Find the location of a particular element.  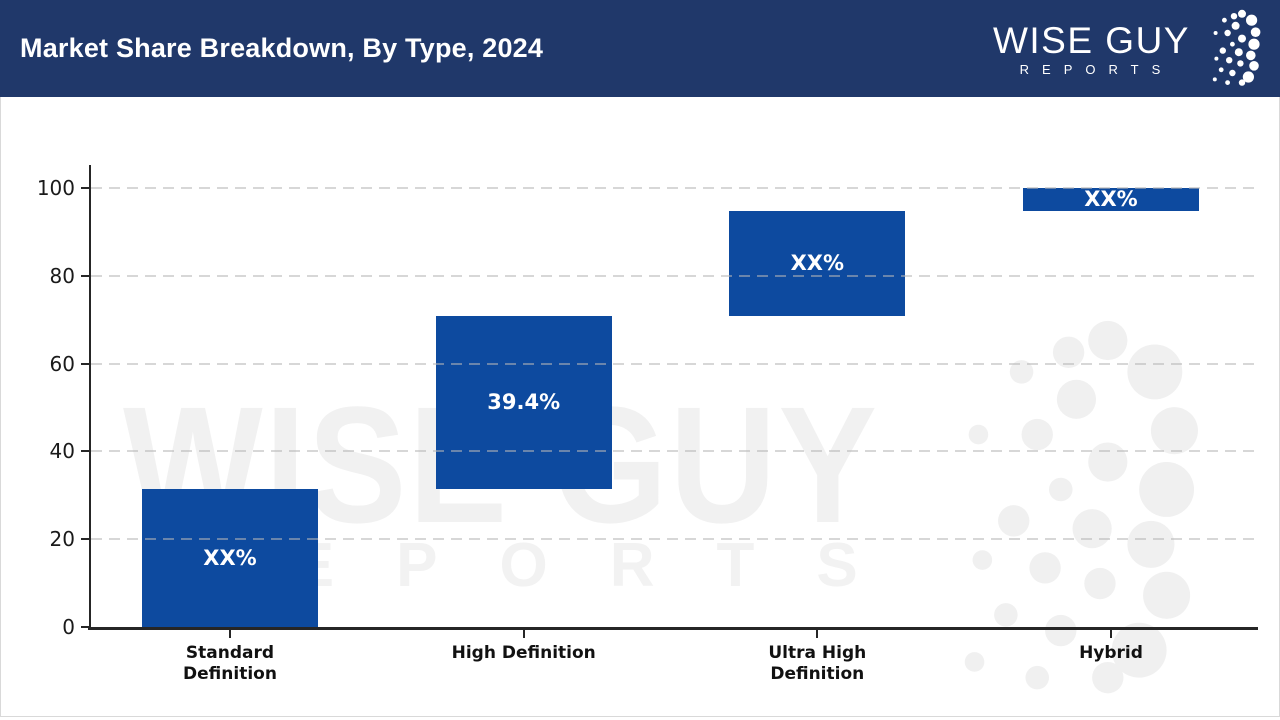

bar-value-label: 39.4% is located at coordinates (524, 402).